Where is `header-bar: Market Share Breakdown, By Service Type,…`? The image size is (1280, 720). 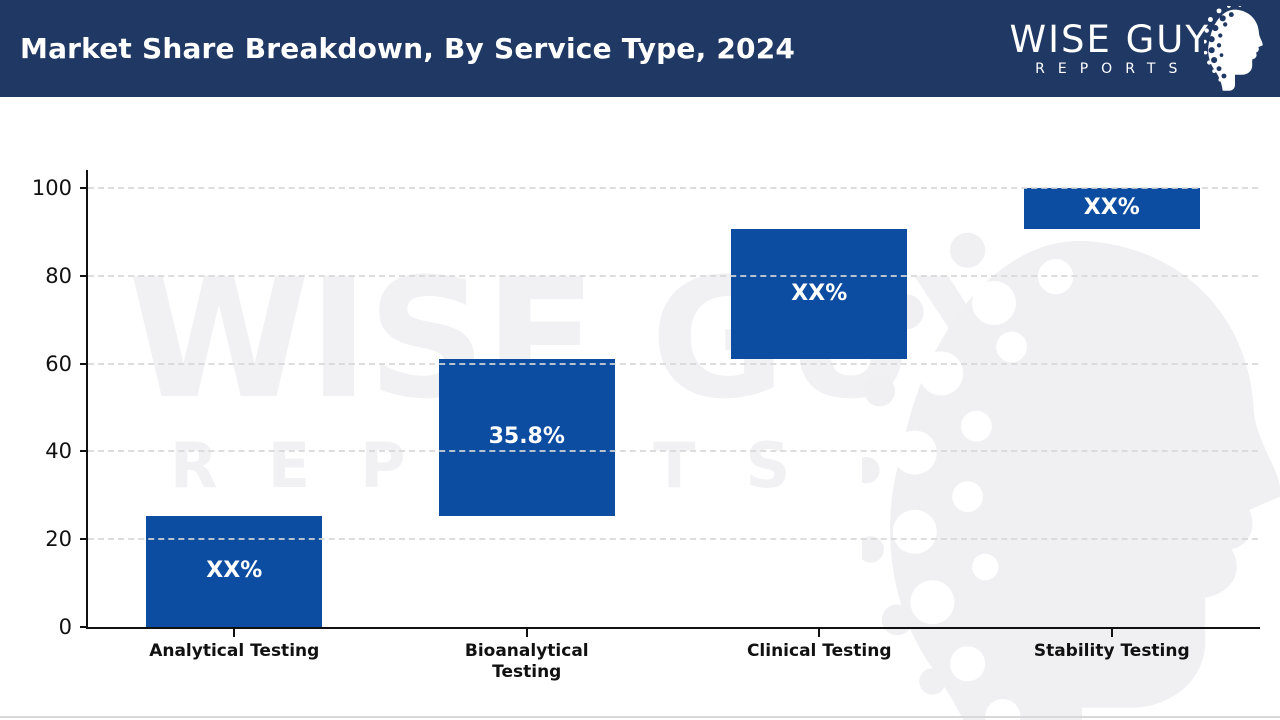
header-bar: Market Share Breakdown, By Service Type,… is located at coordinates (640, 48).